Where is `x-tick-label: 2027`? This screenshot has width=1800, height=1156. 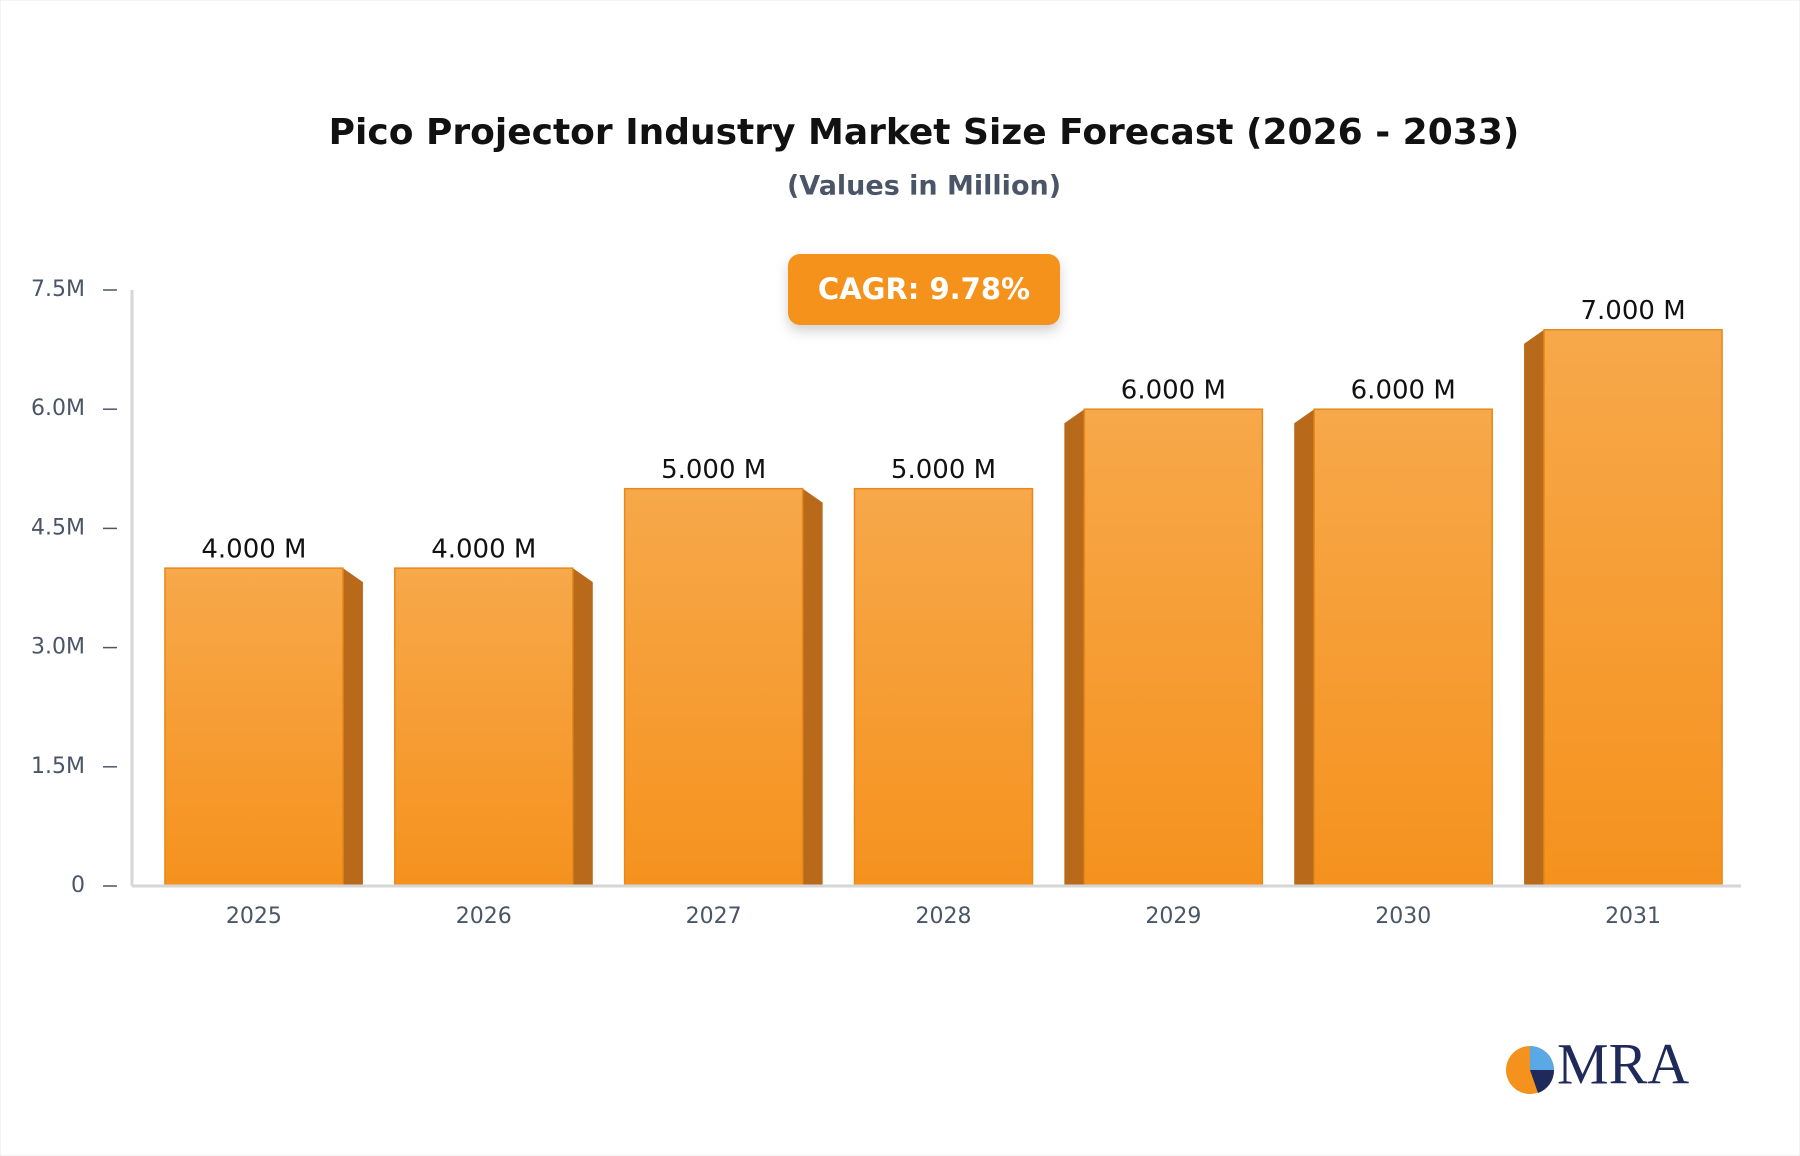 x-tick-label: 2027 is located at coordinates (714, 916).